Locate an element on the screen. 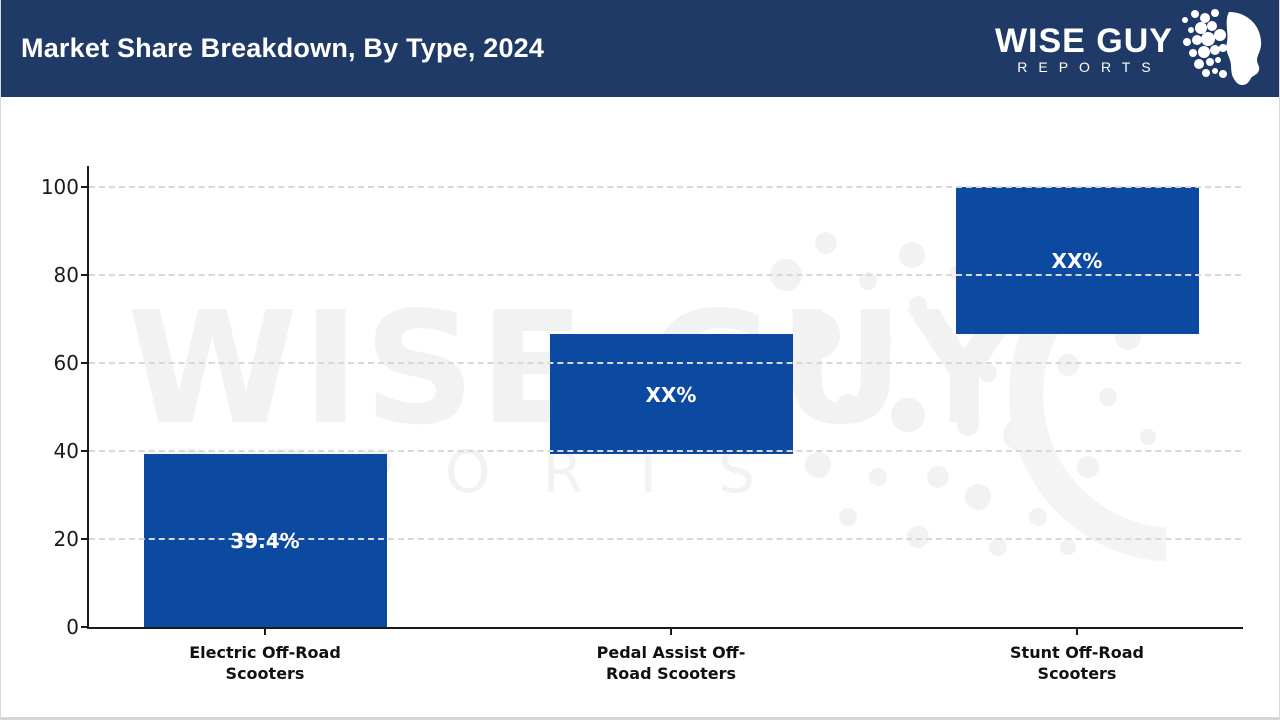  x-category-label: Stunt Off-Road Scooters is located at coordinates (1077, 663).